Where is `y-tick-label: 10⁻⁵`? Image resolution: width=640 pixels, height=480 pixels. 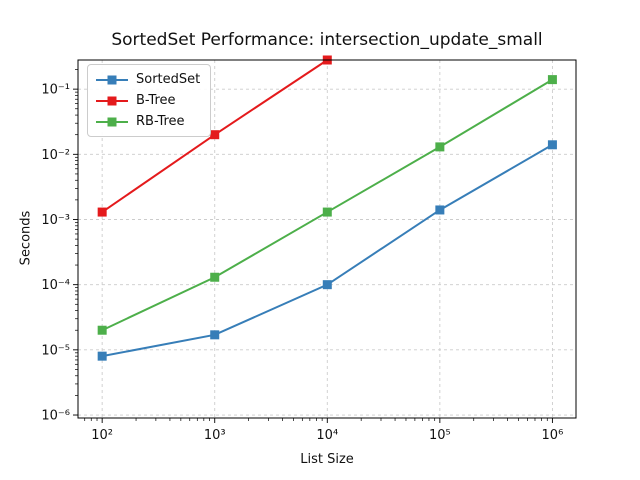
y-tick-label: 10⁻⁵ is located at coordinates (55, 350).